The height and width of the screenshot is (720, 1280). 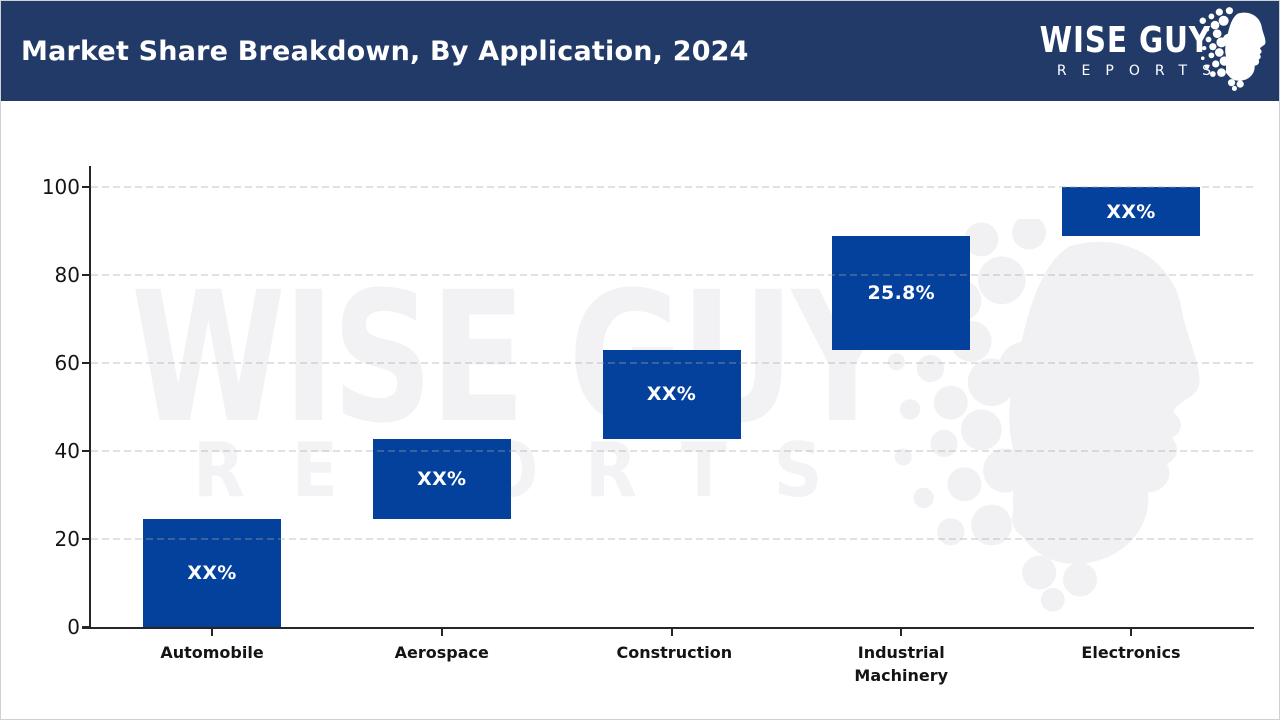 What do you see at coordinates (441, 652) in the screenshot?
I see `x-tick-label: Aerospace` at bounding box center [441, 652].